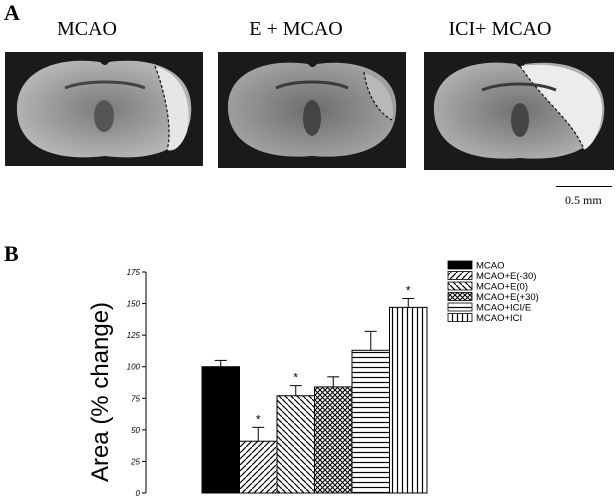 The height and width of the screenshot is (500, 616). What do you see at coordinates (135, 398) in the screenshot?
I see `y-tick-label: 75` at bounding box center [135, 398].